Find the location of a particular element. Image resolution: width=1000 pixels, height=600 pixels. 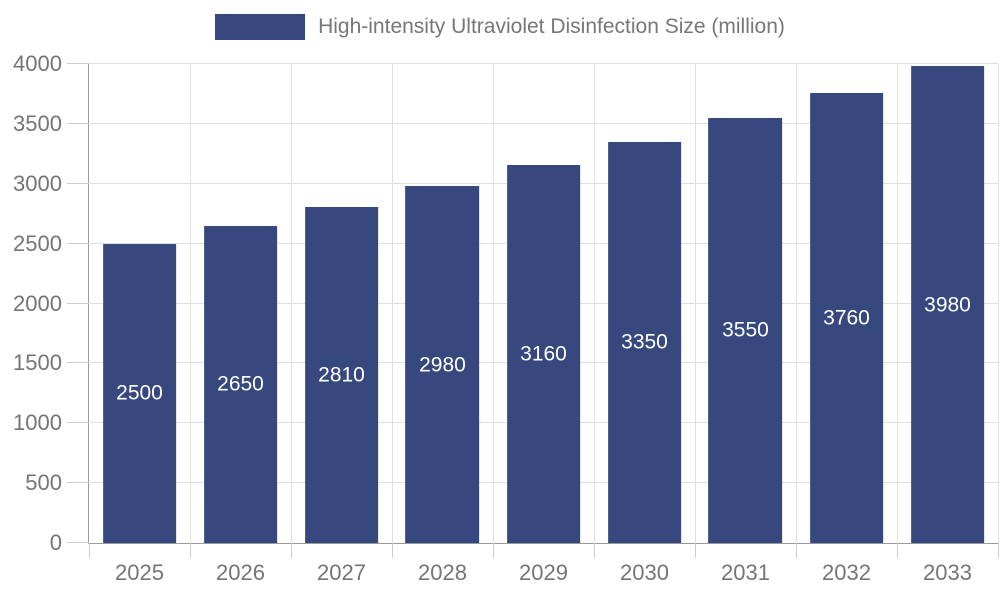

bar-value-label: 3350 is located at coordinates (644, 342).